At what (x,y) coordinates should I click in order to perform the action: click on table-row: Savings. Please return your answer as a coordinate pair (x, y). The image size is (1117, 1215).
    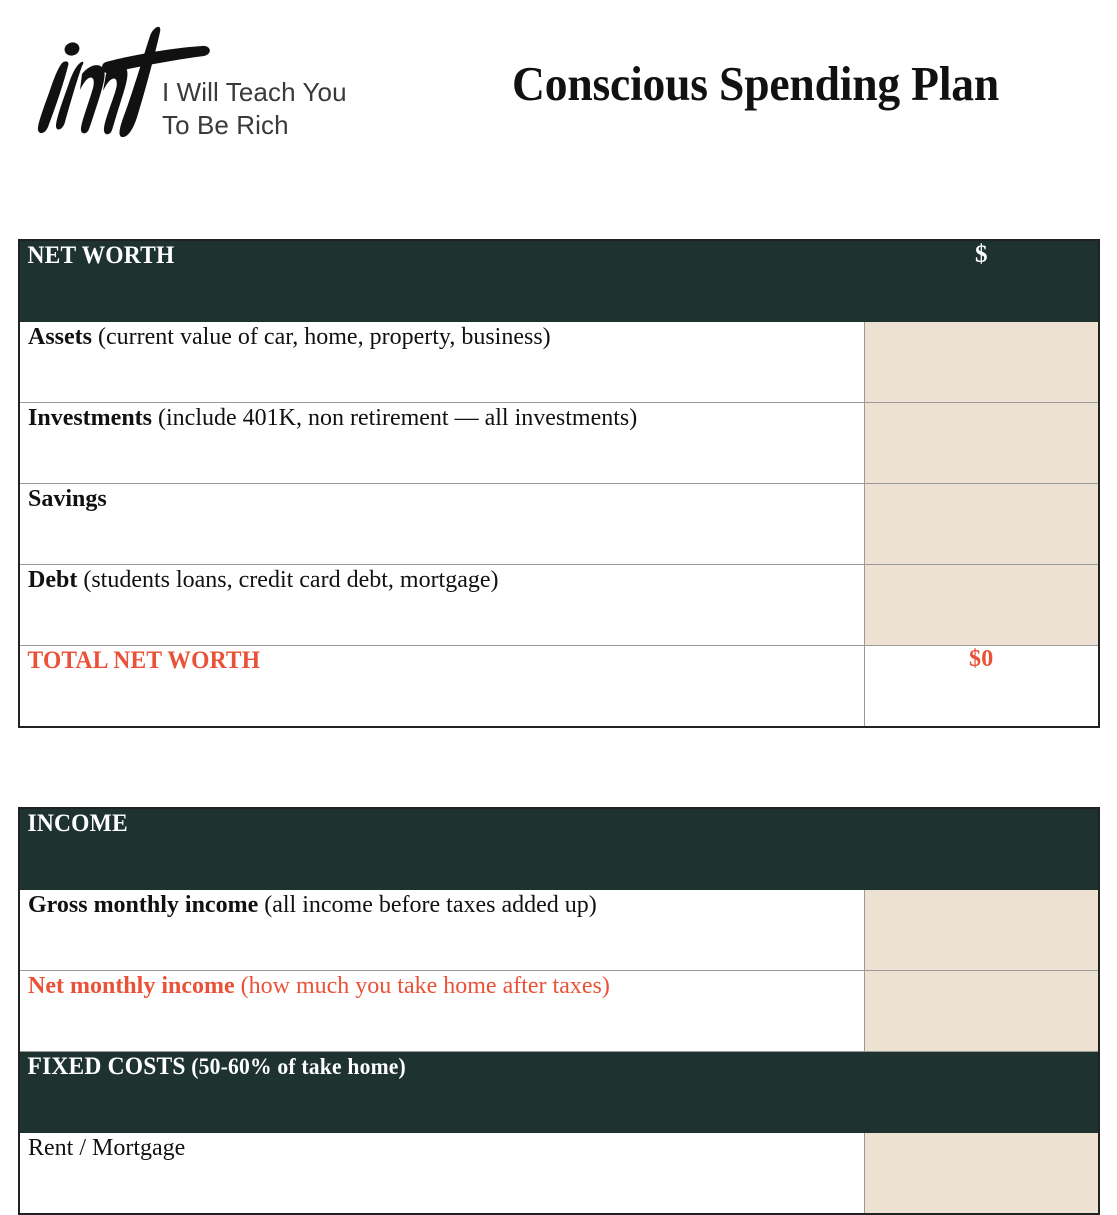
    Looking at the image, I should click on (559, 524).